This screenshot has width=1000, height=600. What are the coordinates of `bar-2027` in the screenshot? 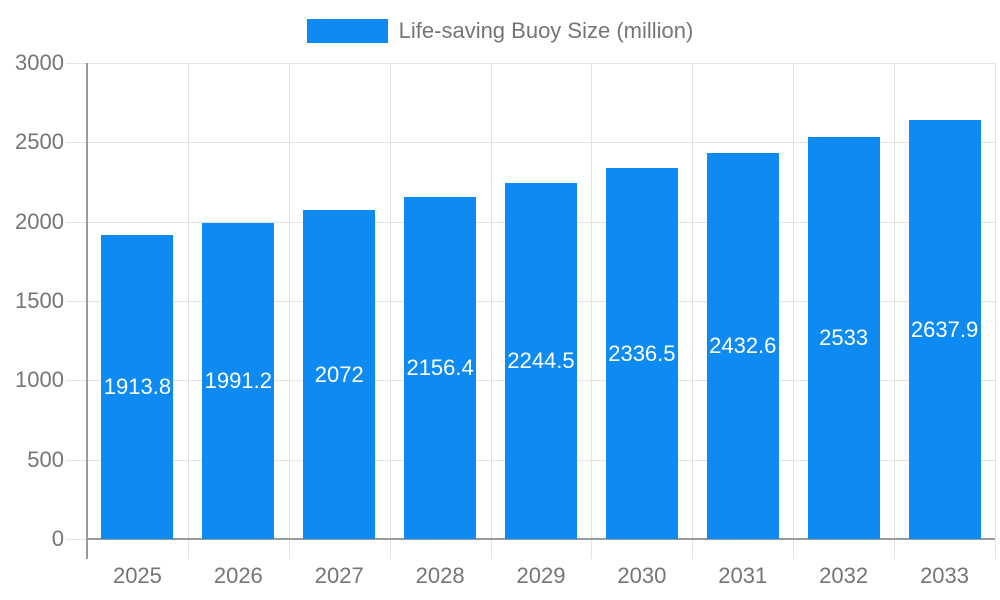 It's located at (339, 374).